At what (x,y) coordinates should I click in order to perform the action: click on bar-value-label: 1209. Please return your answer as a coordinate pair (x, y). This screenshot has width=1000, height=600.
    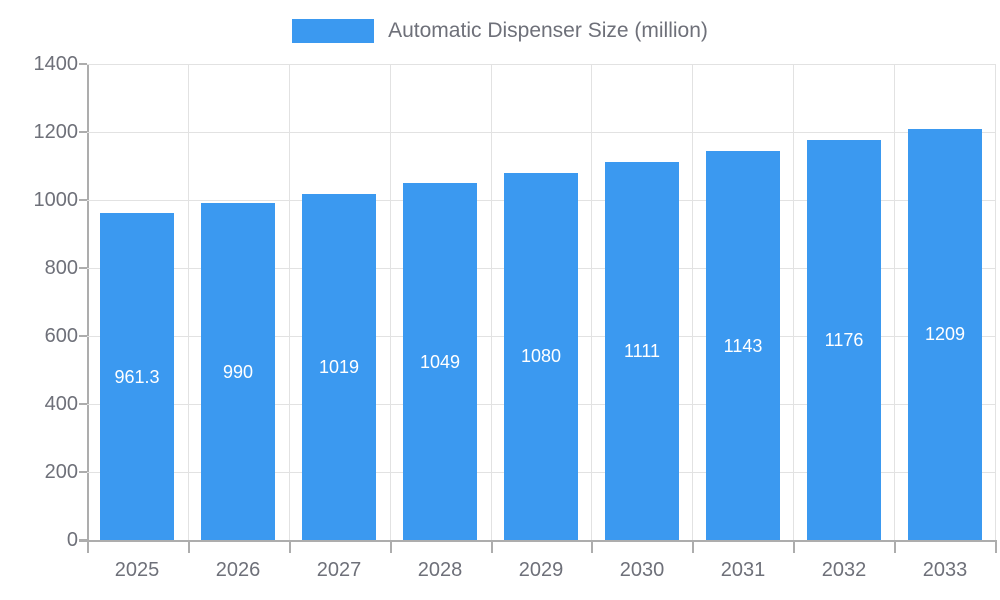
    Looking at the image, I should click on (945, 334).